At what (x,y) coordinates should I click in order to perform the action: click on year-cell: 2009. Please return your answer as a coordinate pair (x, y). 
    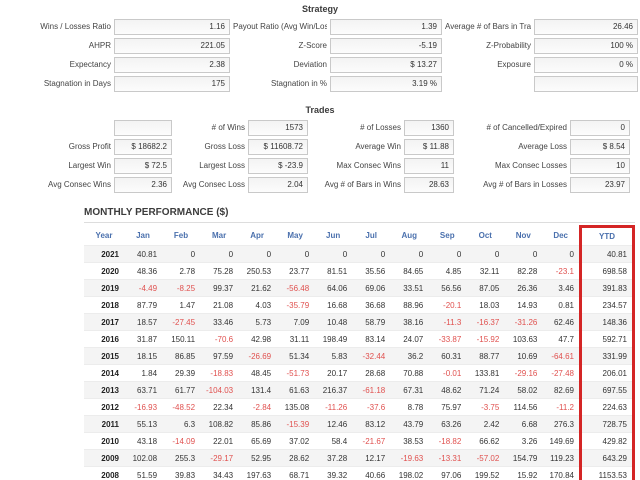
    Looking at the image, I should click on (110, 458).